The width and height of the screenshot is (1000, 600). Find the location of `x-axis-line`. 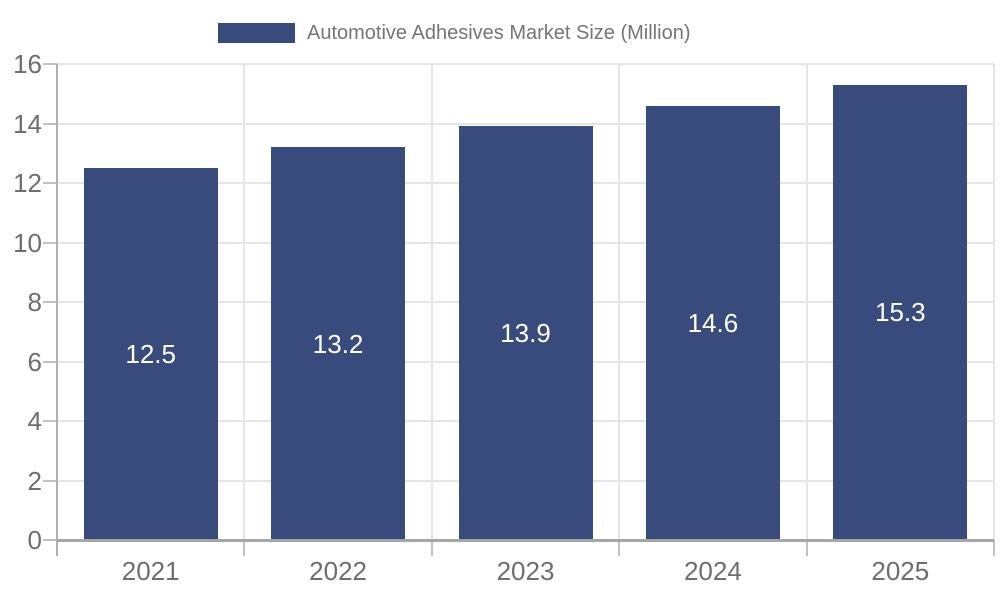

x-axis-line is located at coordinates (525, 540).